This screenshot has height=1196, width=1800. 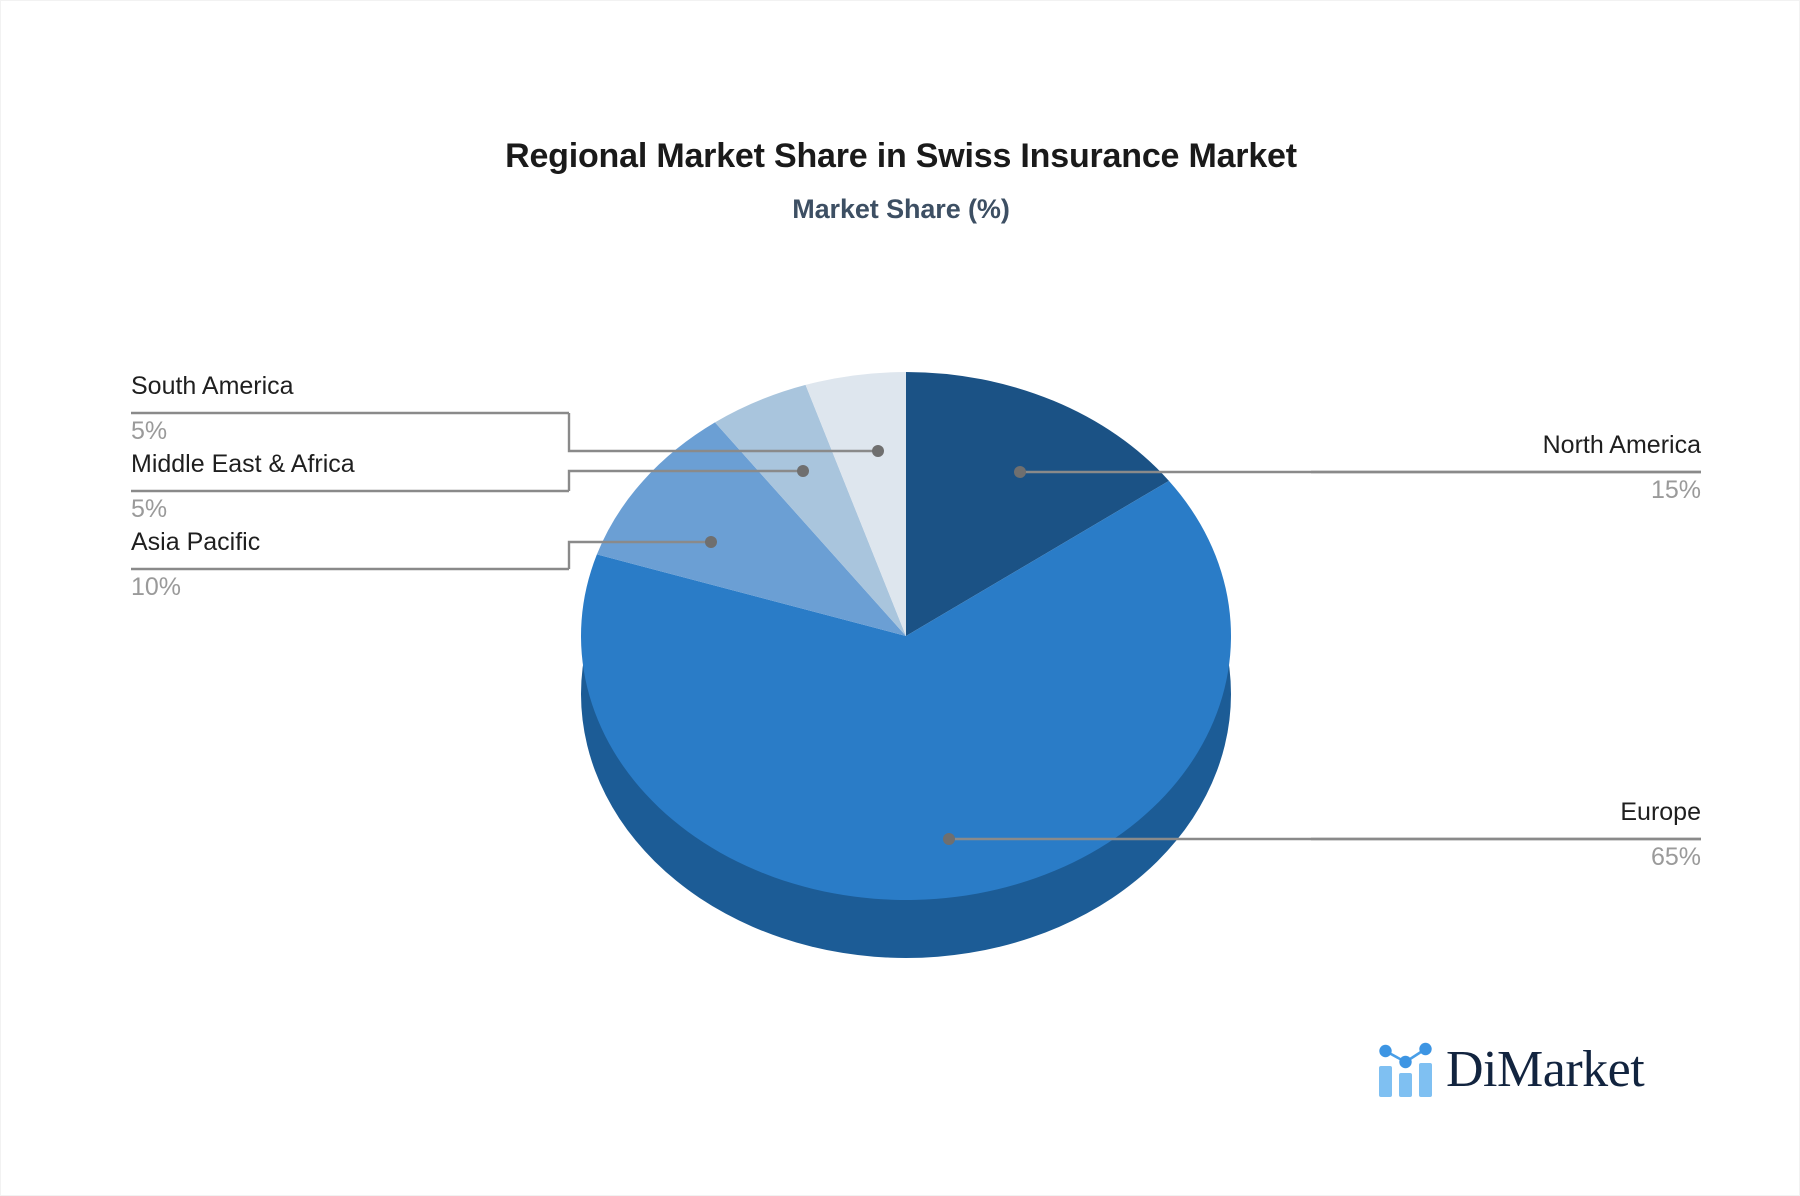 What do you see at coordinates (1545, 1069) in the screenshot?
I see `brand-logo-text: DiMarket` at bounding box center [1545, 1069].